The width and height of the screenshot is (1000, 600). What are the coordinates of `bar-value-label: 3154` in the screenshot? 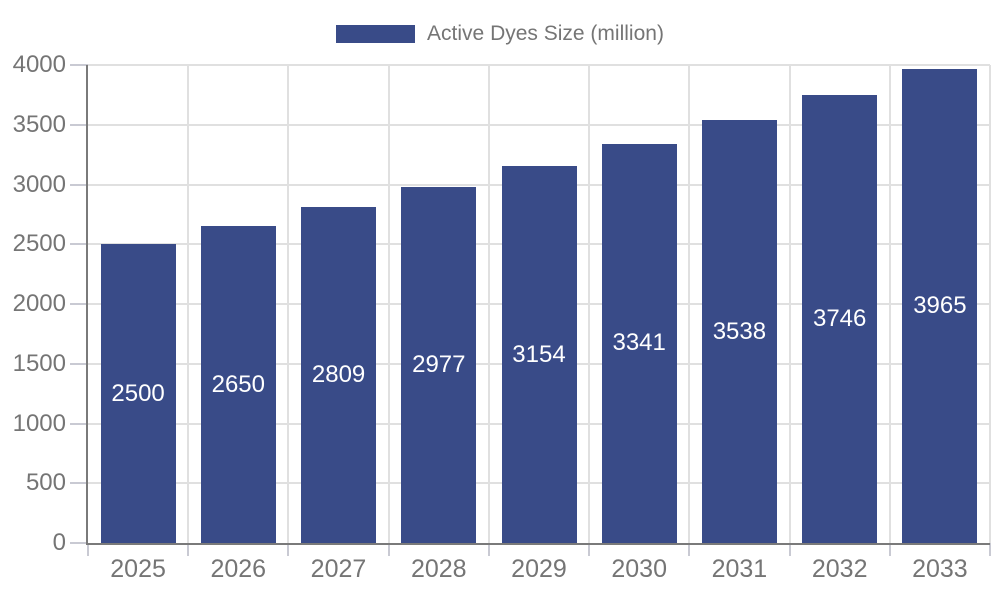 It's located at (539, 354).